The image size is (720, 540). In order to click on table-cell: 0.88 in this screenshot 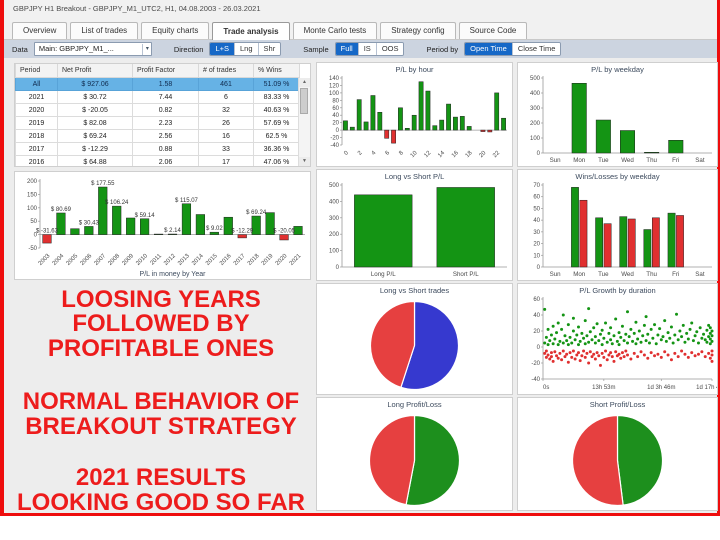, I will do `click(165, 149)`.